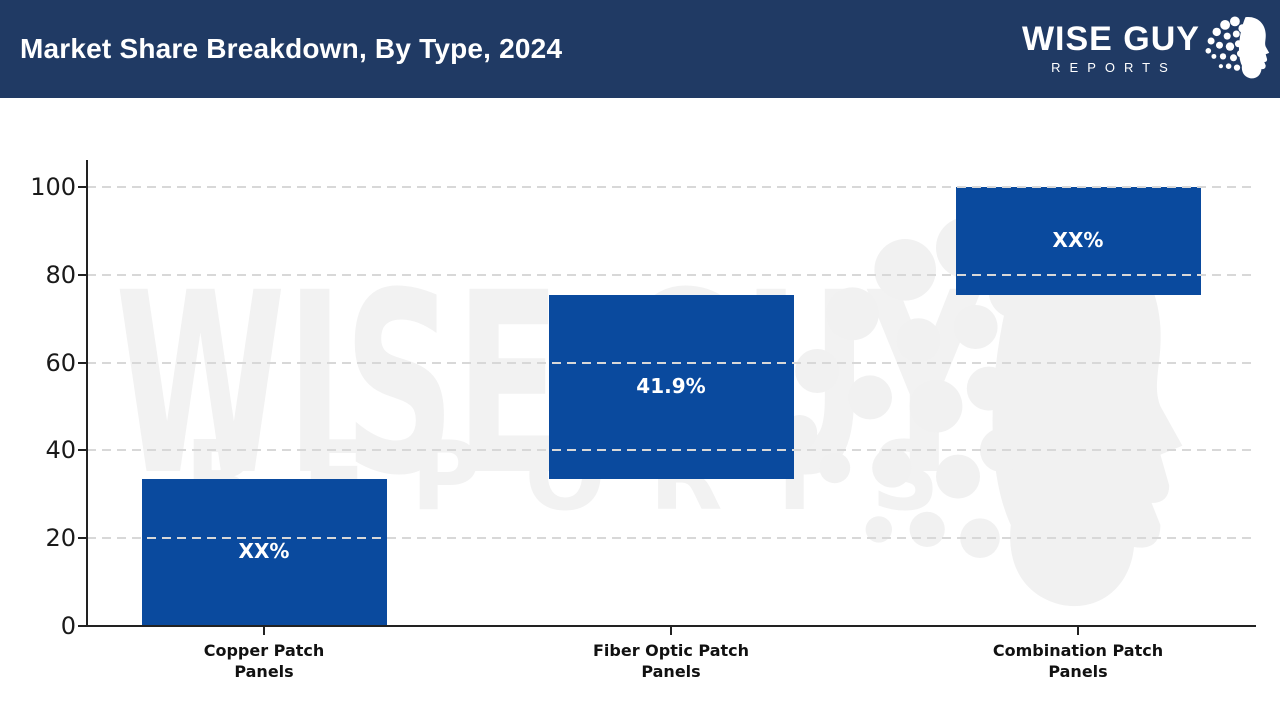 The image size is (1280, 720). I want to click on y-axis-line, so click(87, 393).